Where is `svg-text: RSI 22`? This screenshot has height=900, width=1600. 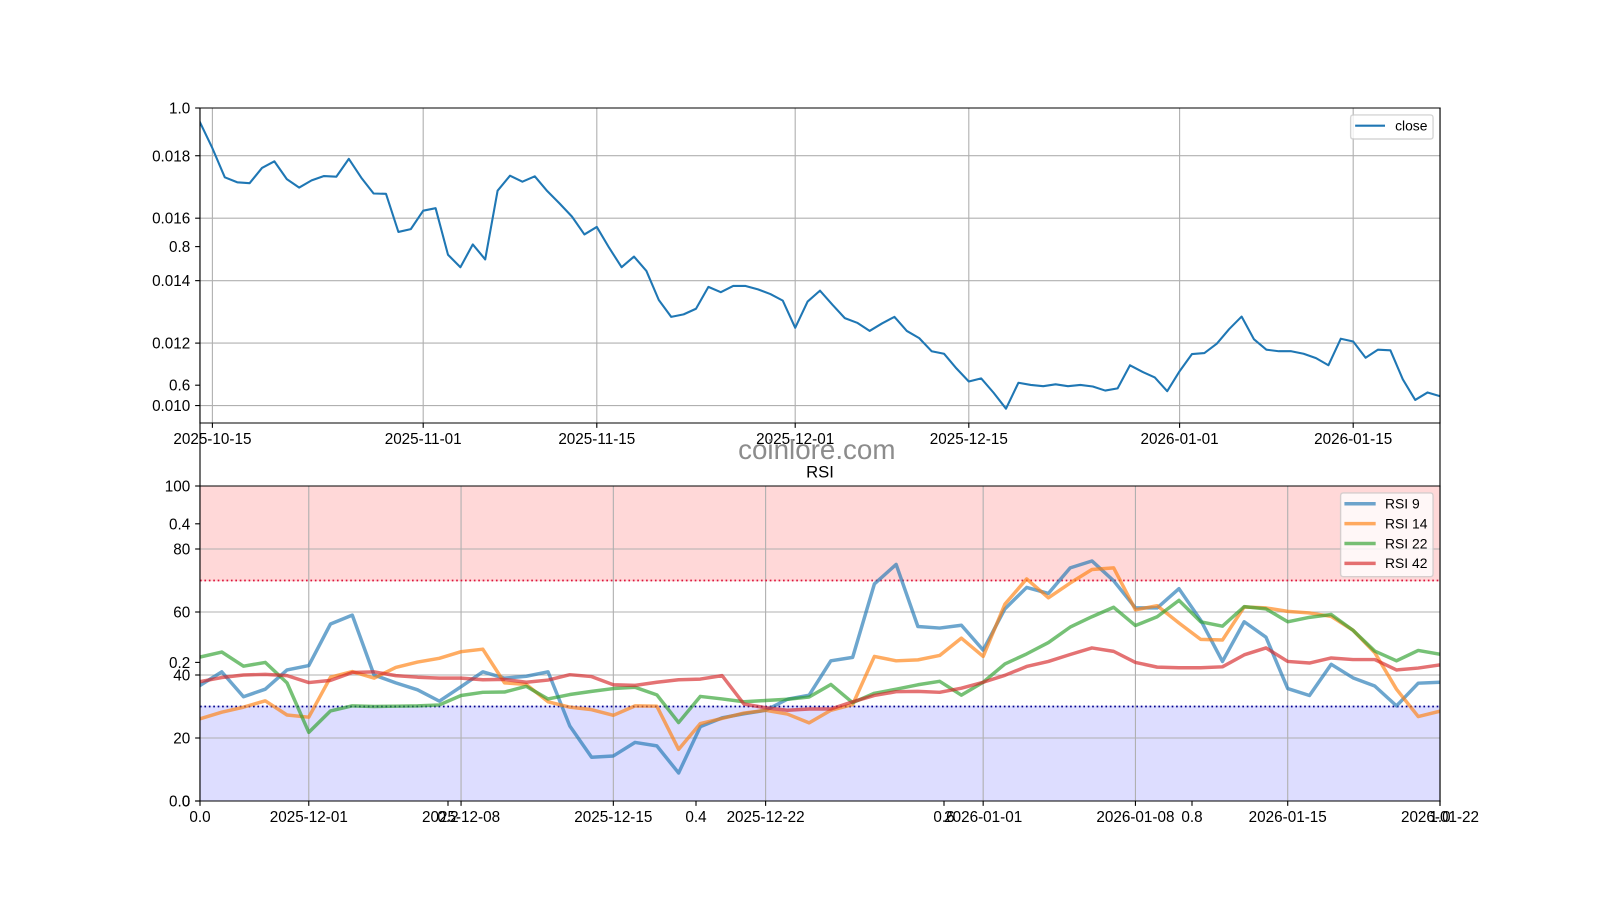 svg-text: RSI 22 is located at coordinates (1406, 543).